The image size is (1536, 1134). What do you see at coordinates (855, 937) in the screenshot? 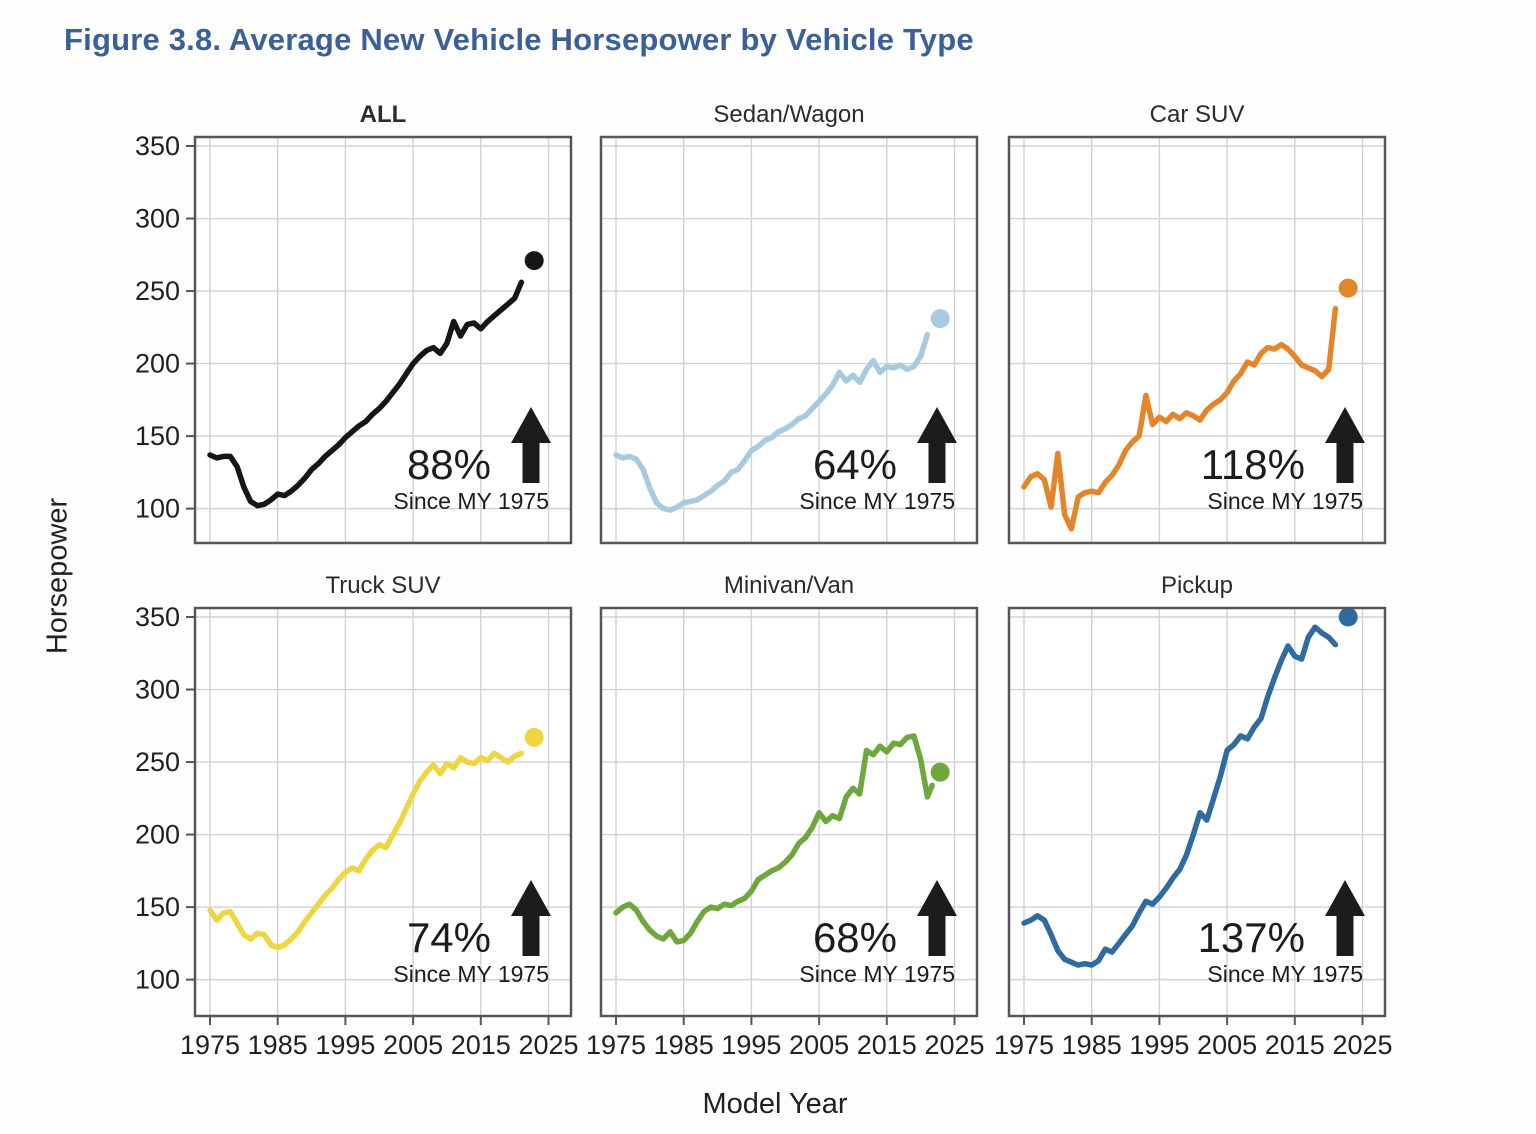
I see `percent-change-label: 68%` at bounding box center [855, 937].